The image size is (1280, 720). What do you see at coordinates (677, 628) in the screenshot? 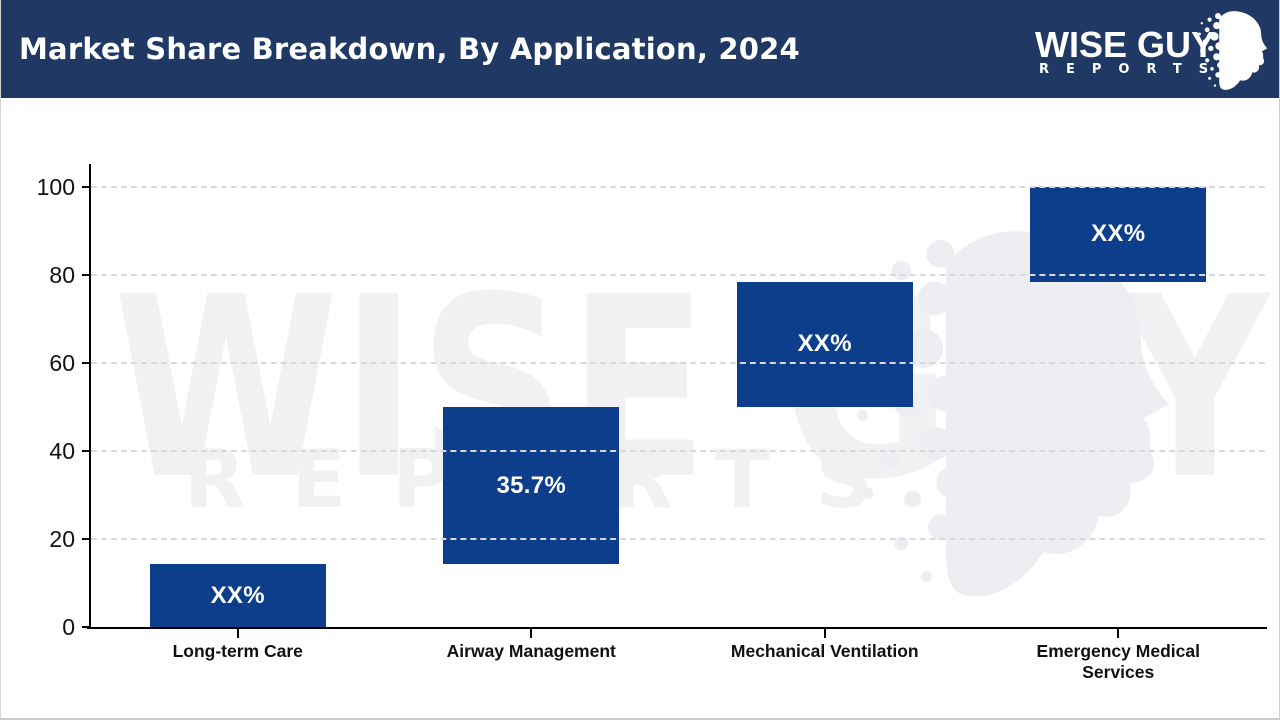
I see `x-axis-line` at bounding box center [677, 628].